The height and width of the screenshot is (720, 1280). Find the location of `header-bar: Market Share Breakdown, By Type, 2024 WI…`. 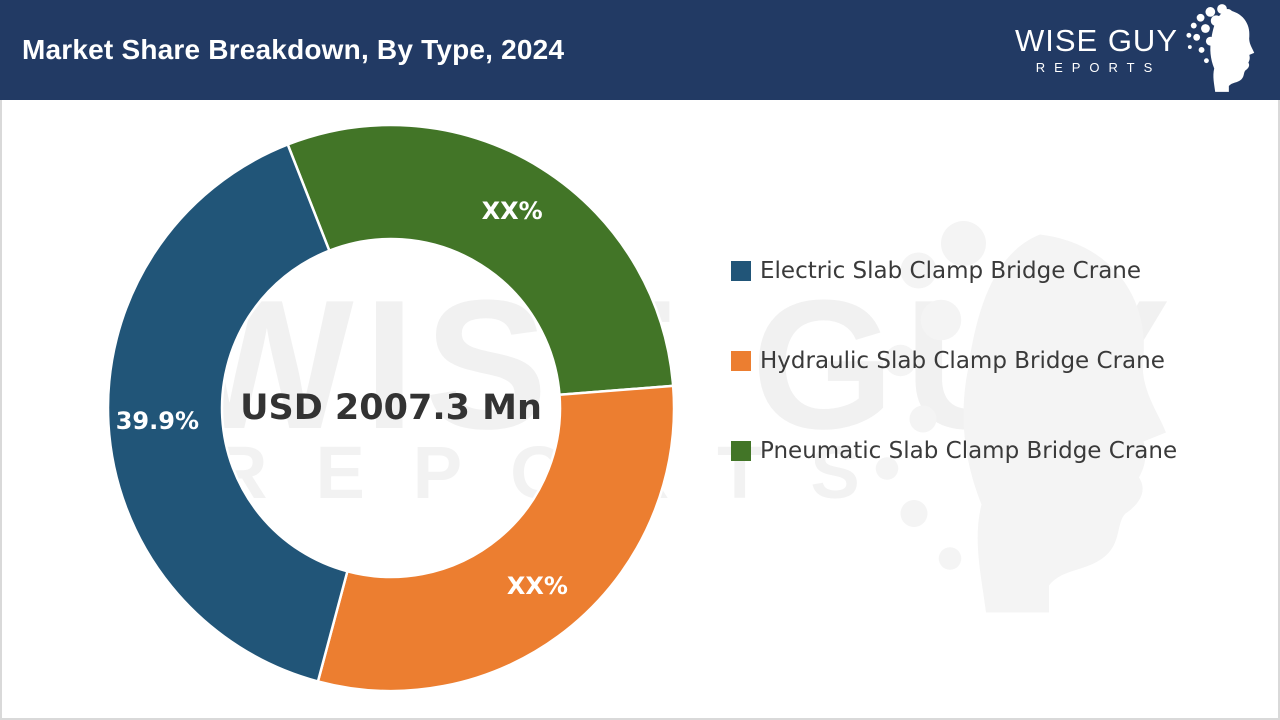

header-bar: Market Share Breakdown, By Type, 2024 WI… is located at coordinates (640, 50).